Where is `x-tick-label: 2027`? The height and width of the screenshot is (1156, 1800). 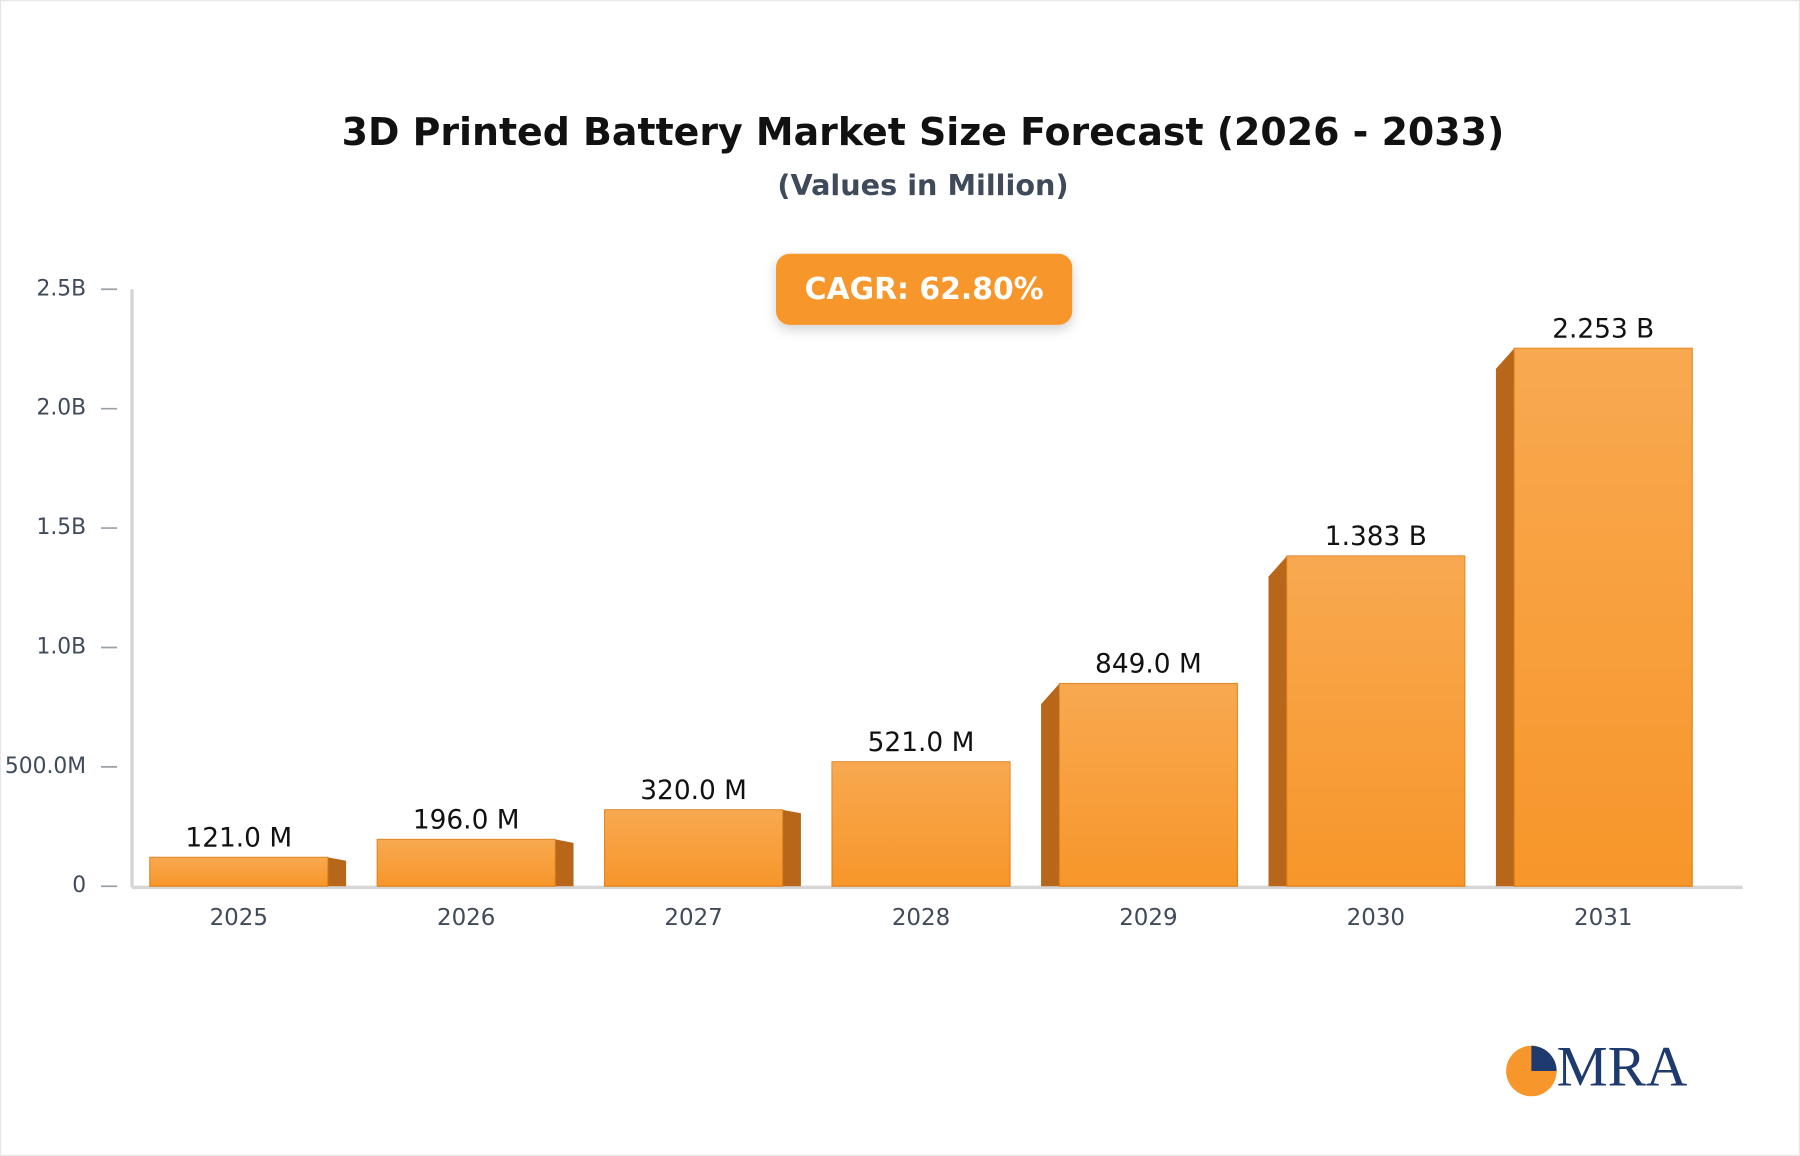 x-tick-label: 2027 is located at coordinates (693, 918).